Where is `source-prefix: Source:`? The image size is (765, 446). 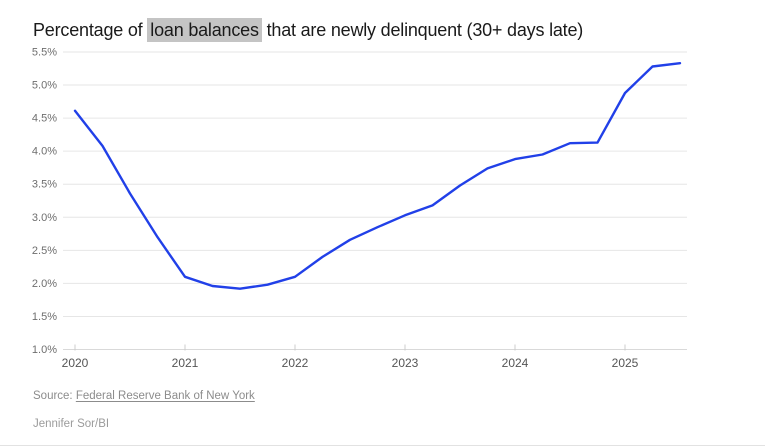 source-prefix: Source: is located at coordinates (54, 396).